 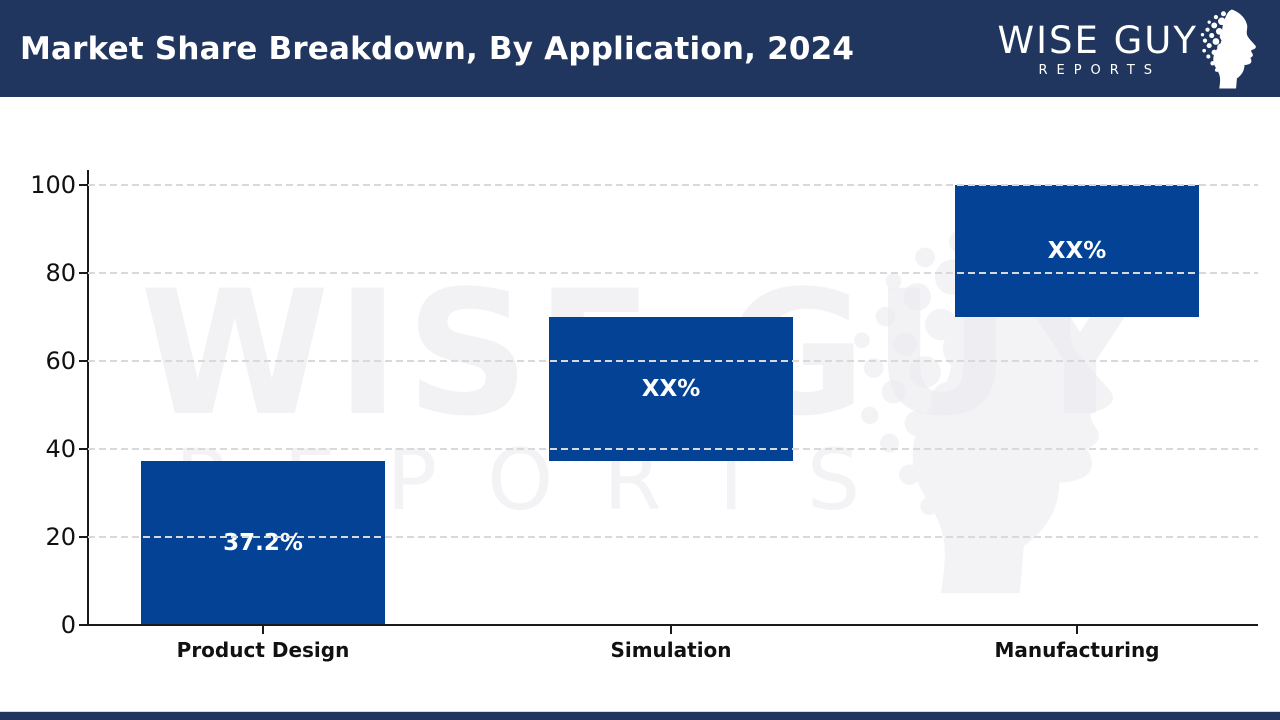 What do you see at coordinates (672, 625) in the screenshot?
I see `x-axis-line` at bounding box center [672, 625].